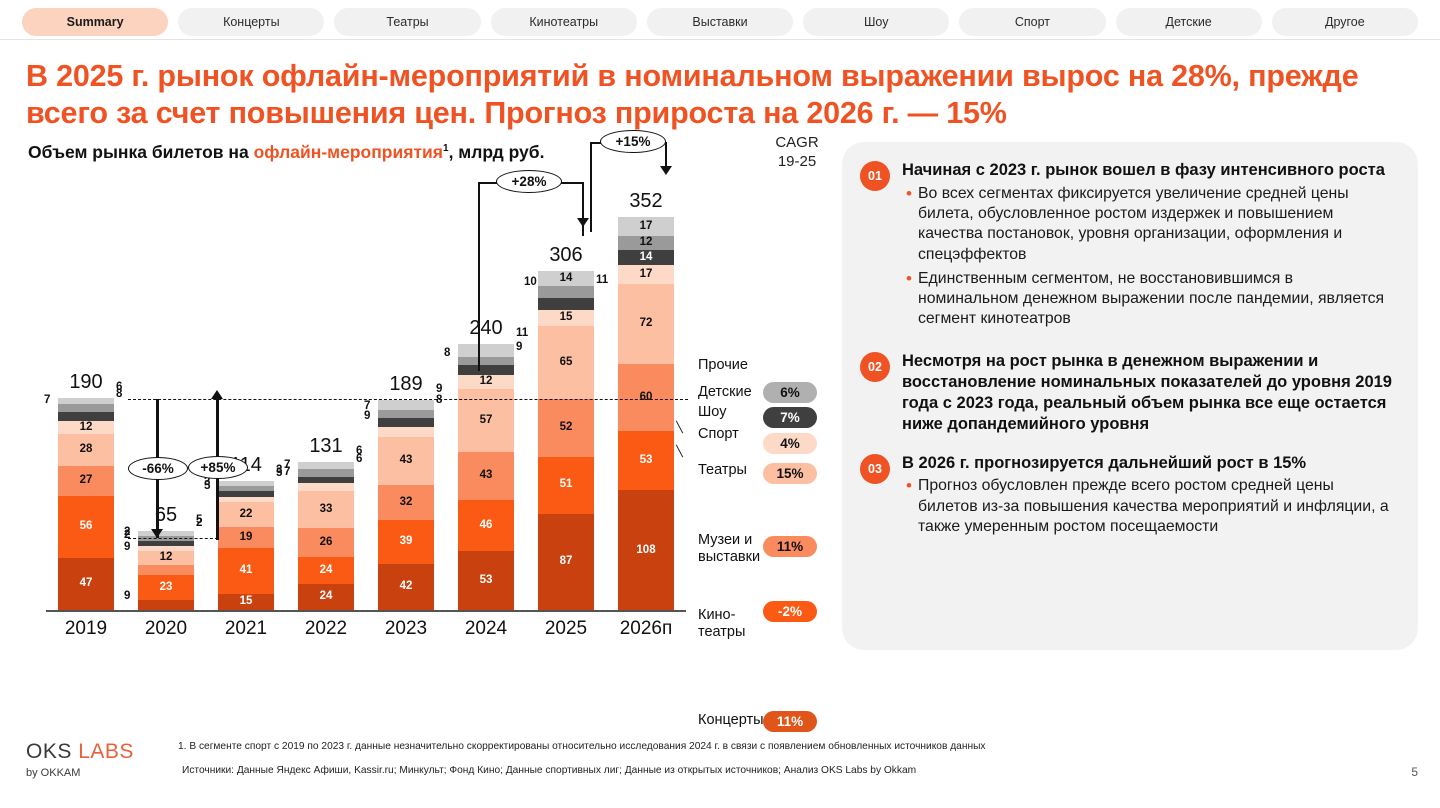 The height and width of the screenshot is (808, 1440). Describe the element at coordinates (646, 550) in the screenshot. I see `bar-segment: 108` at that location.